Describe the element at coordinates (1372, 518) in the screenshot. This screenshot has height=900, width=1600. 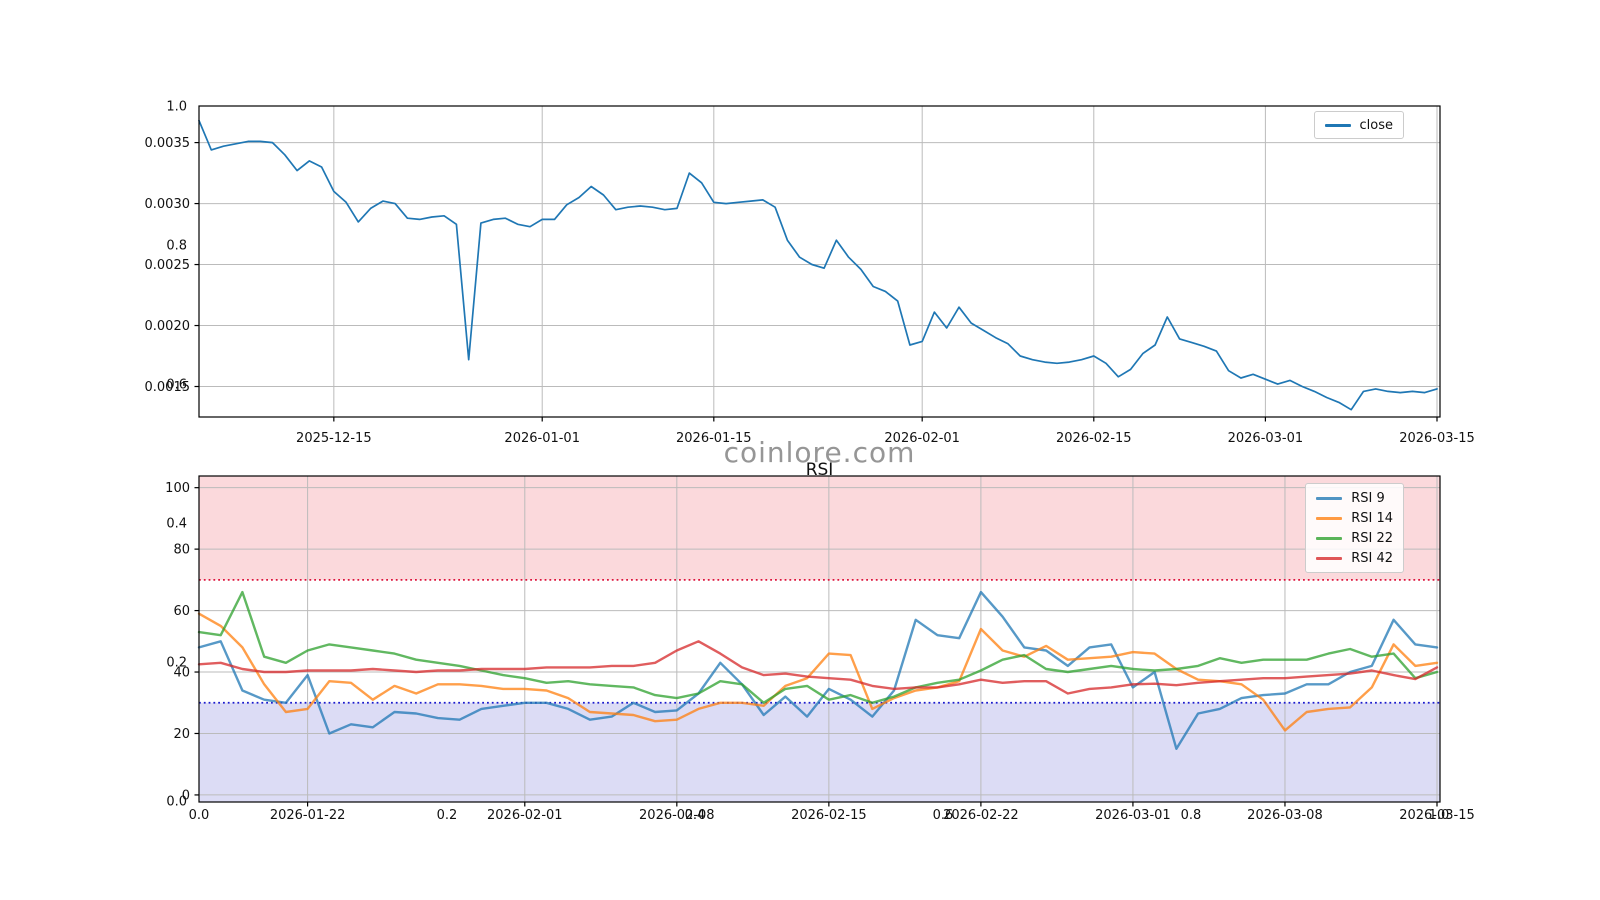
I see `rsi-14-legend-label: RSI 14` at that location.